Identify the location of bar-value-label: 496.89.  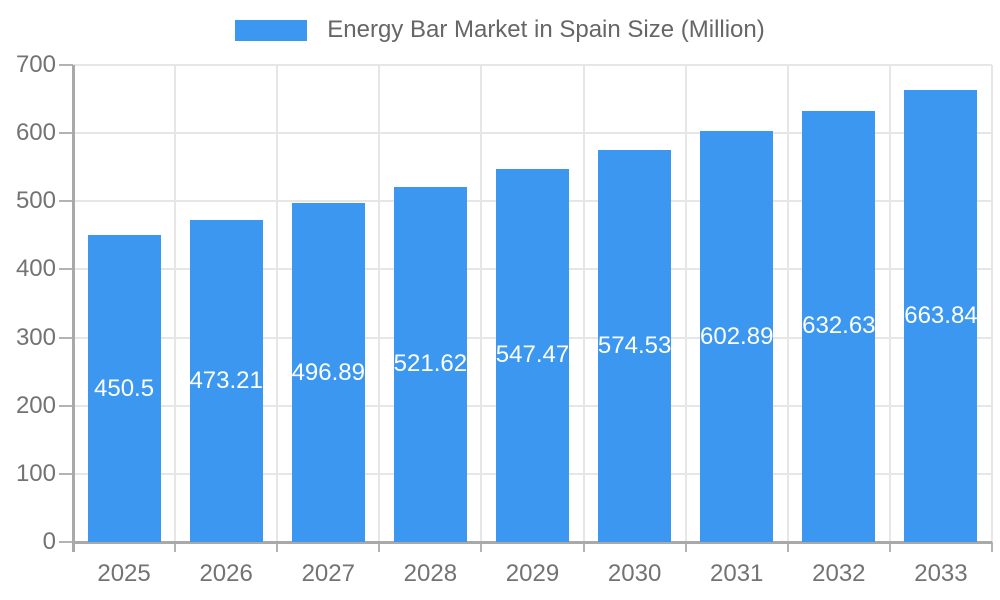
(328, 372).